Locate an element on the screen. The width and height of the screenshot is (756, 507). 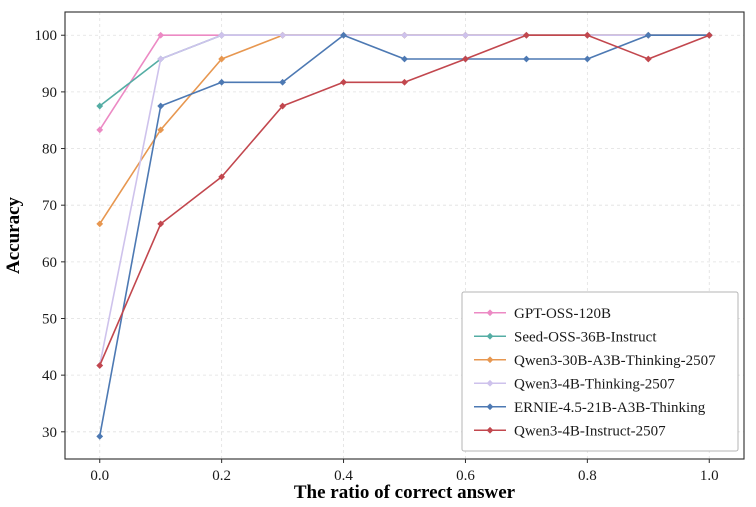
legend-label: ERNIE-4.5-21B-A3B-Thinking is located at coordinates (610, 408).